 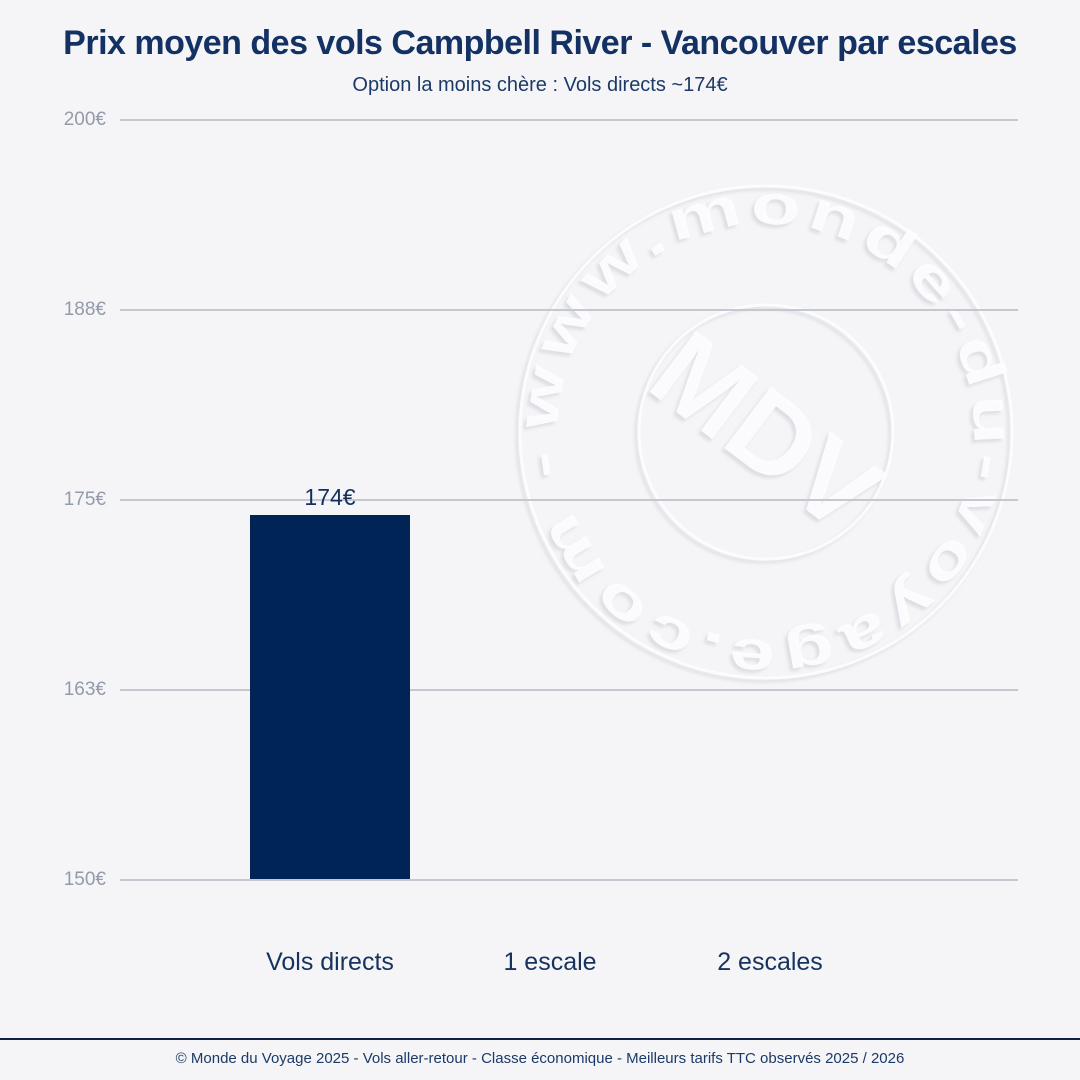 What do you see at coordinates (770, 962) in the screenshot?
I see `x-category-label: 2 escales` at bounding box center [770, 962].